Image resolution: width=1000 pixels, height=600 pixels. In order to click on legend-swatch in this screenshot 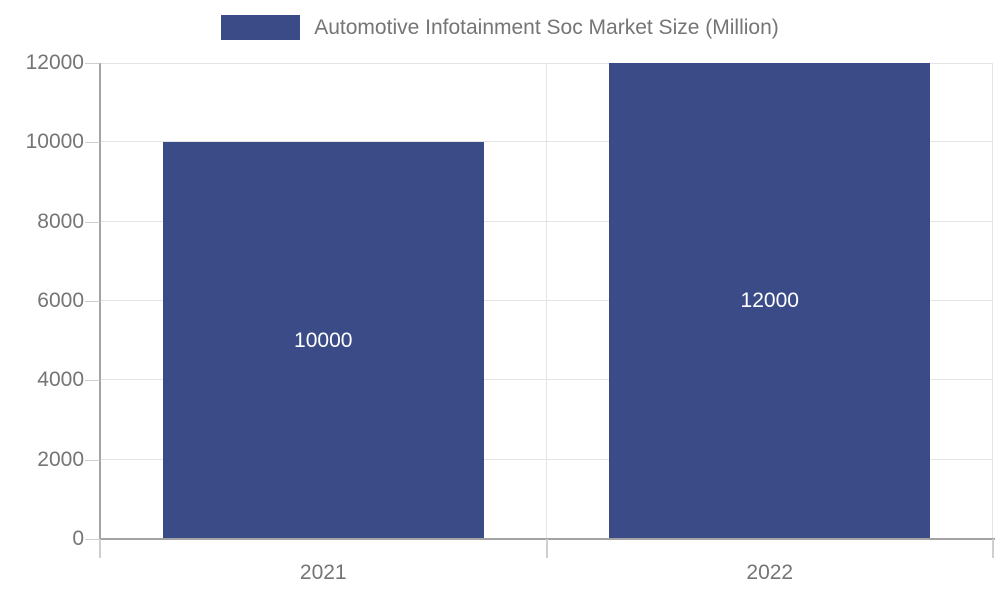, I will do `click(261, 27)`.